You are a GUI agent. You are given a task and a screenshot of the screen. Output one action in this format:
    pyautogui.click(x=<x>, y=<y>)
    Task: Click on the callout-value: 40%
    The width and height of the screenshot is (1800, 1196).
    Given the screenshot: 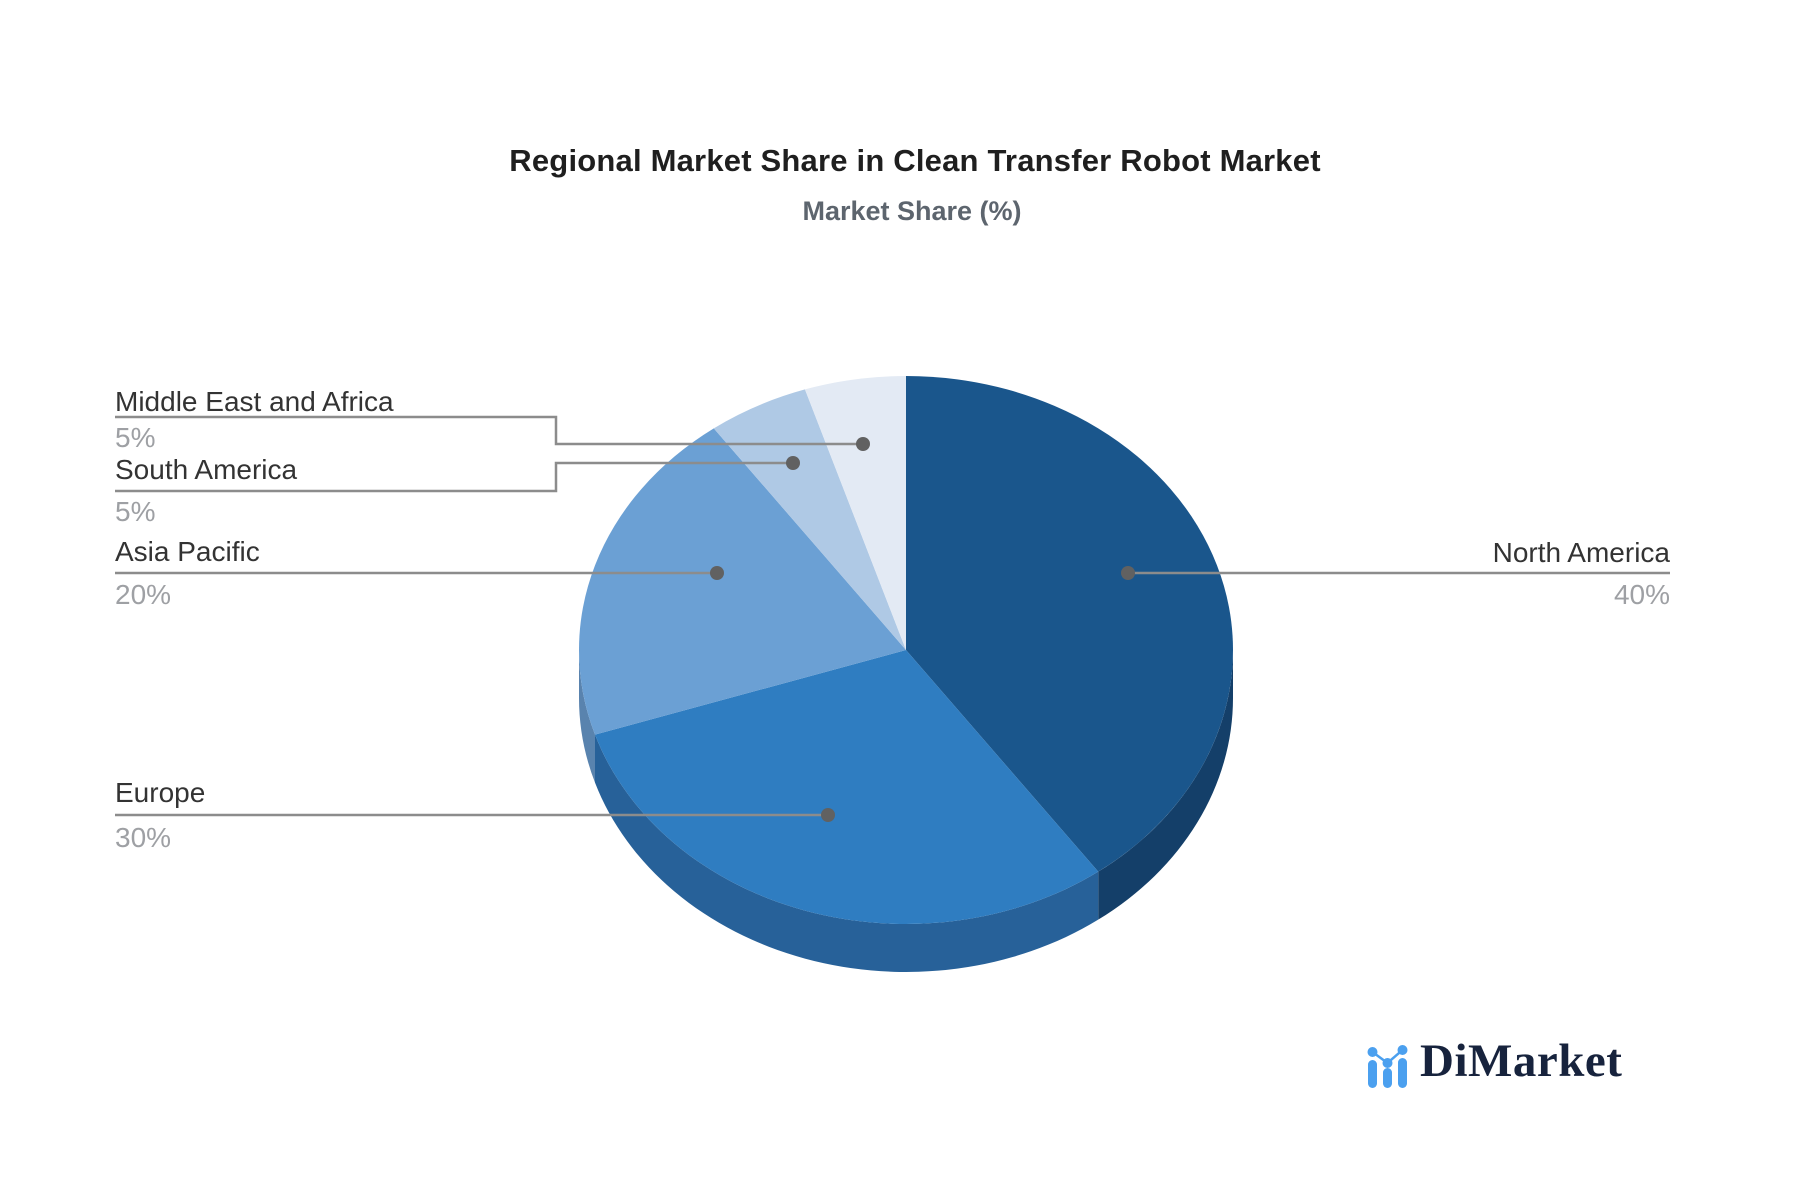 What is the action you would take?
    pyautogui.click(x=1641, y=594)
    